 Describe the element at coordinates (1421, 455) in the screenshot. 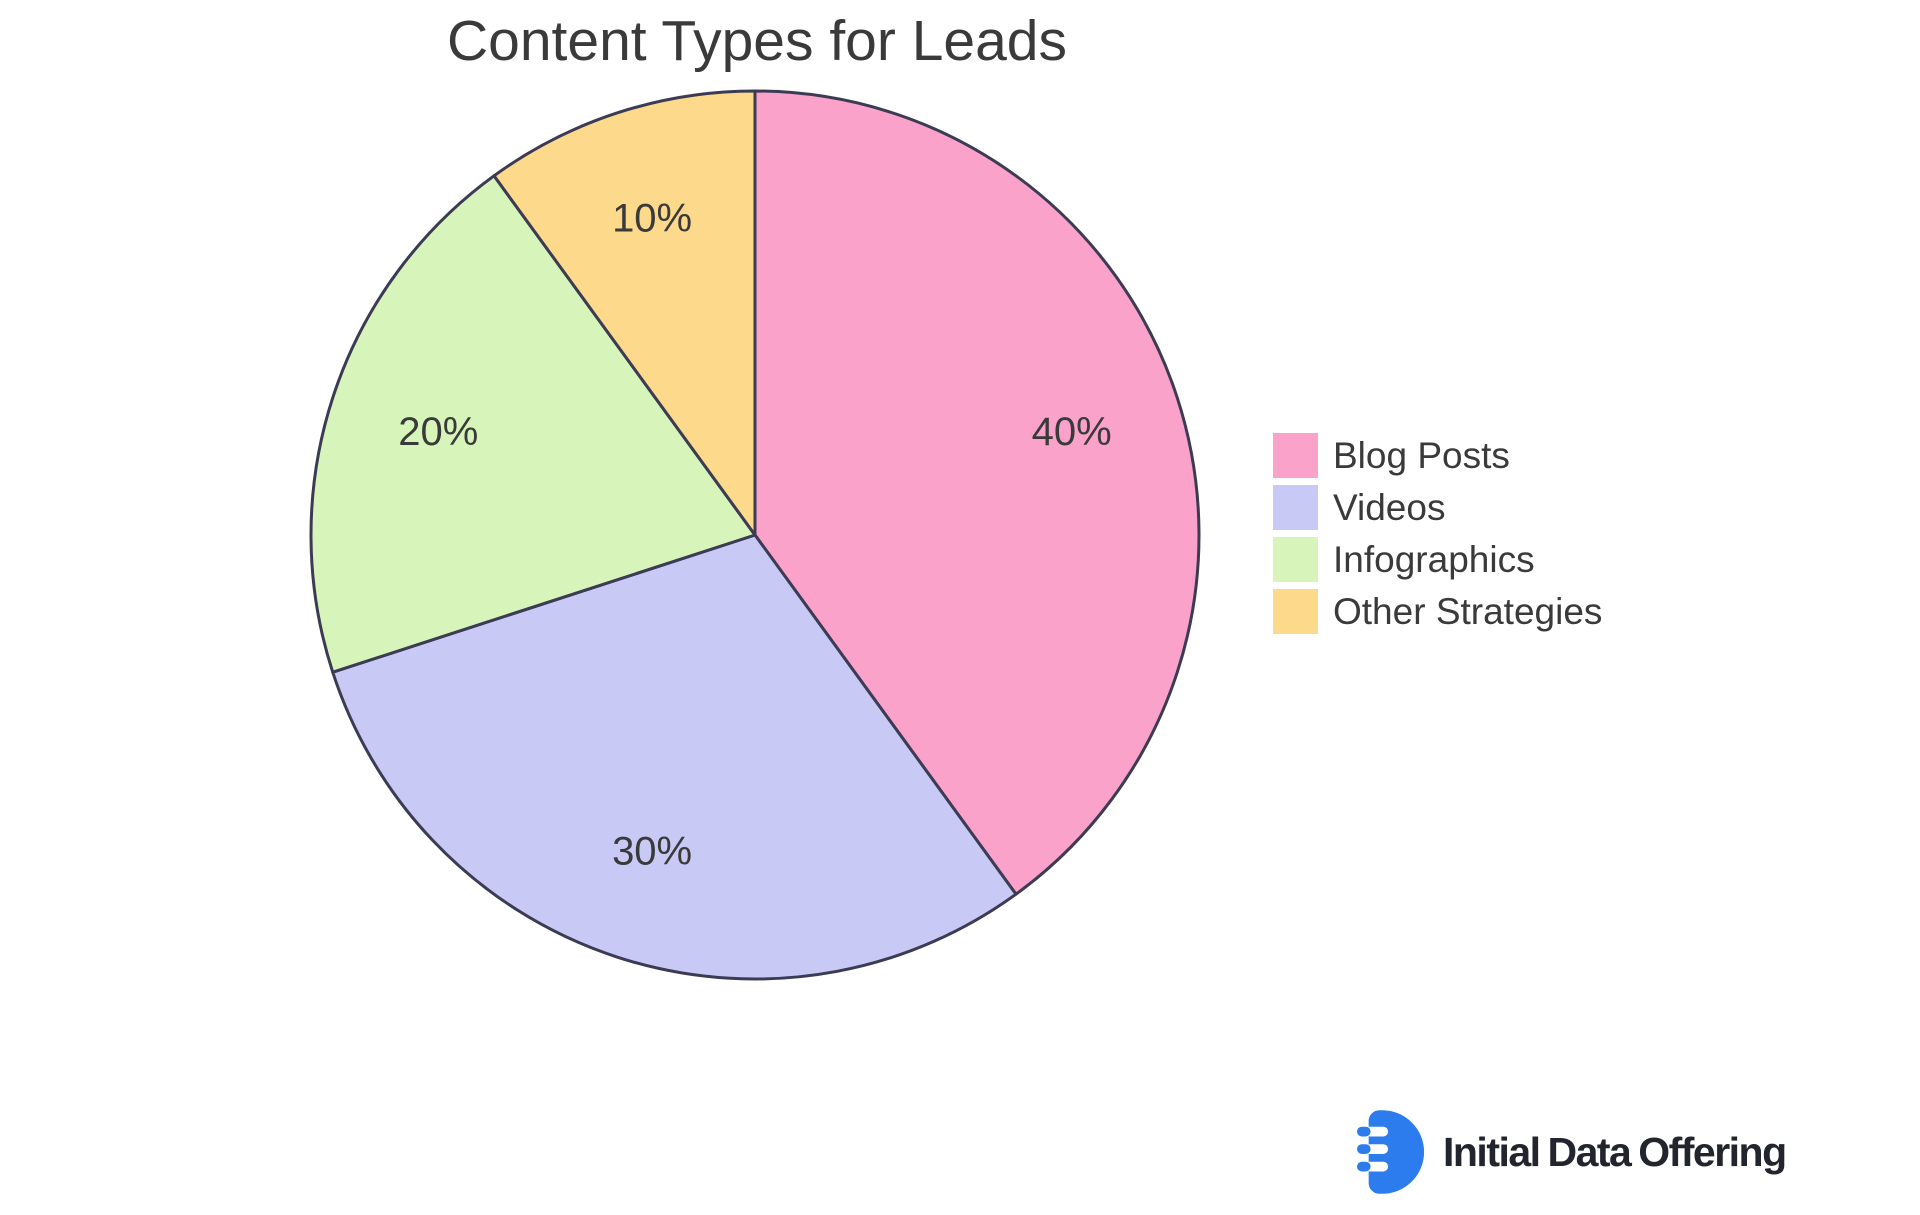

I see `legend-label: Blog Posts` at that location.